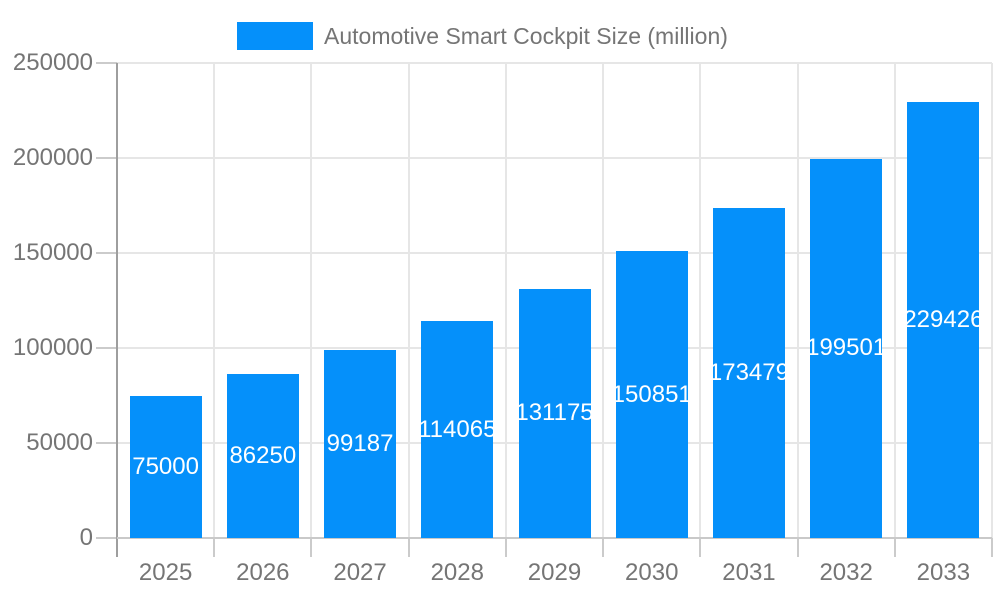 Image resolution: width=1000 pixels, height=600 pixels. I want to click on bar-value-label: 150851, so click(651, 394).